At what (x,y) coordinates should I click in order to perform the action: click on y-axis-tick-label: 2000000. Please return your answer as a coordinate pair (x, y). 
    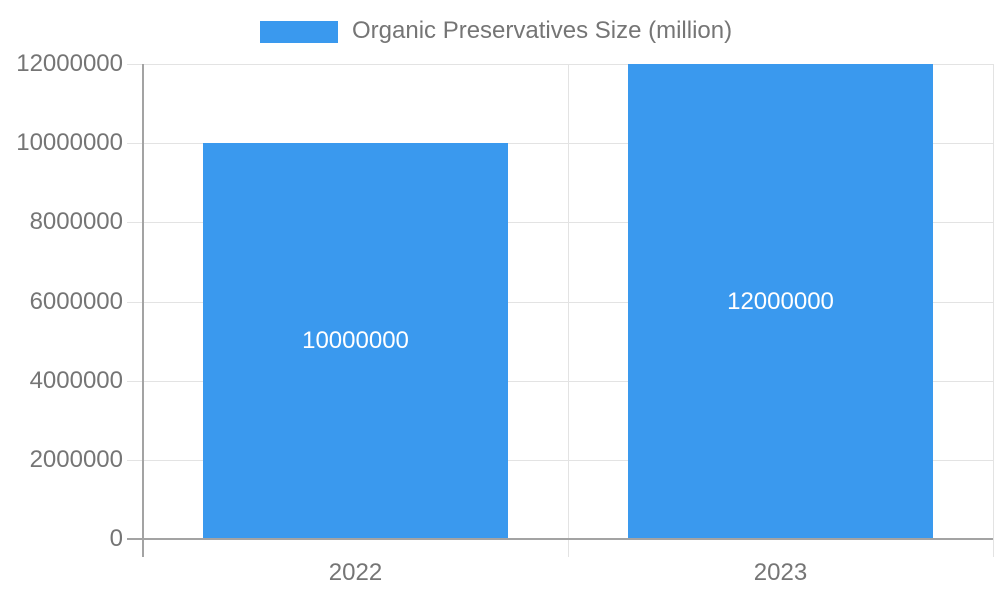
    Looking at the image, I should click on (76, 459).